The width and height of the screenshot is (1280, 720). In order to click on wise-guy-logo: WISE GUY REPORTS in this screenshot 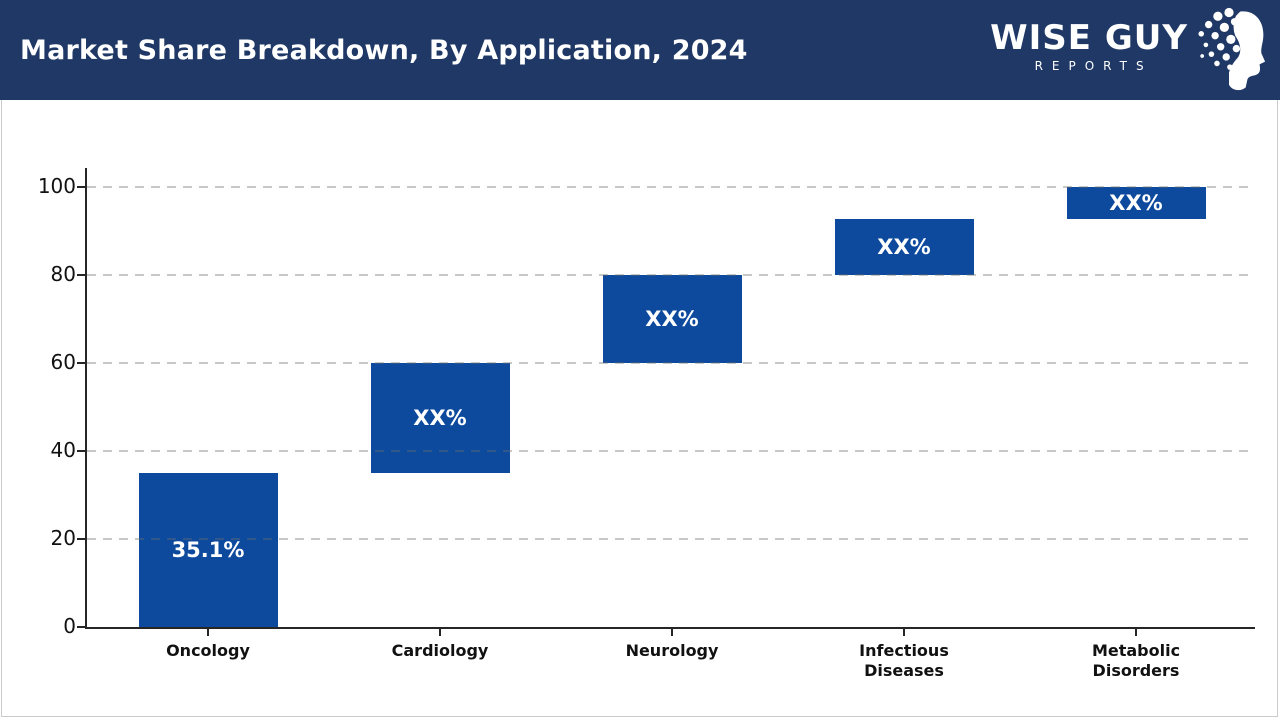, I will do `click(1128, 50)`.